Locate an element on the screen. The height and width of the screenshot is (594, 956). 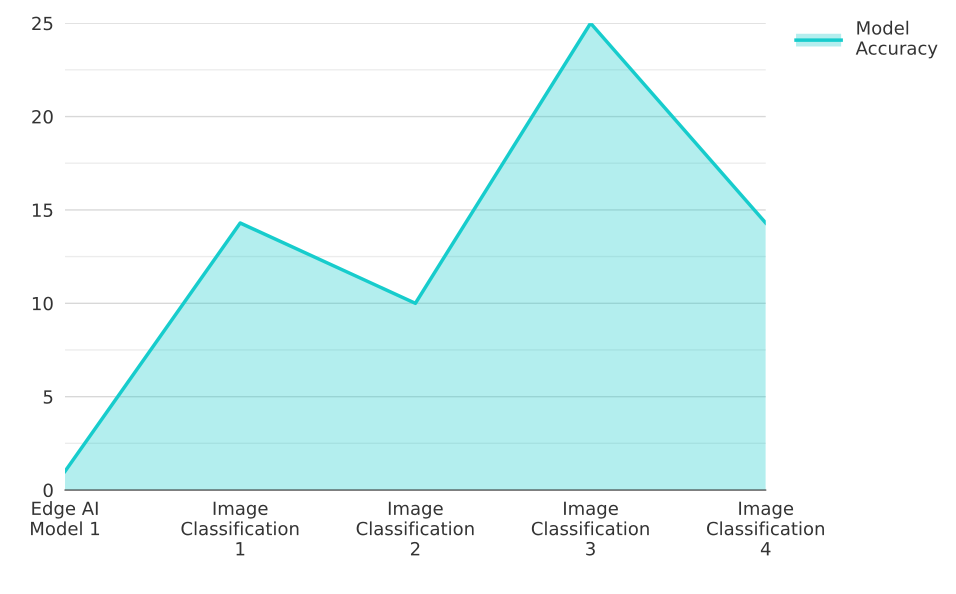
y-tick-label: 5 is located at coordinates (48, 397).